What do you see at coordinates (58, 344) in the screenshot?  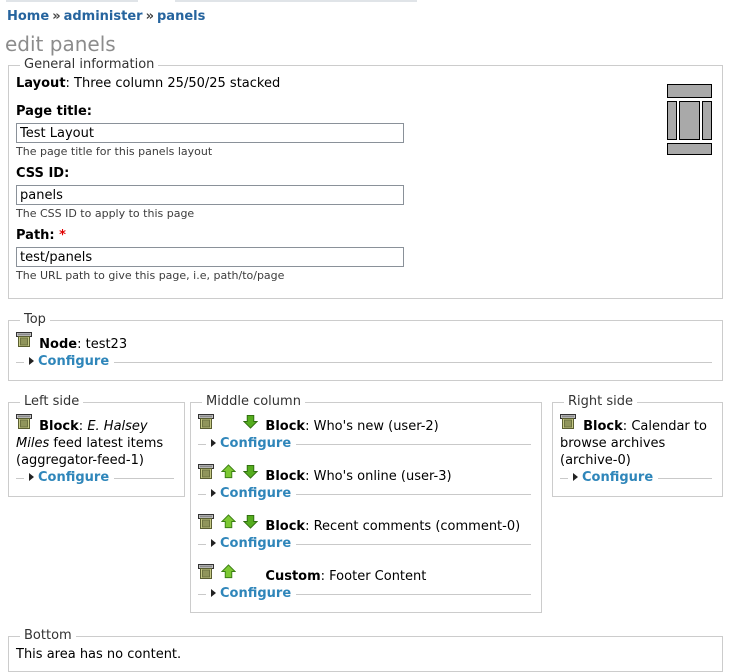 I see `content-type-label: Node` at bounding box center [58, 344].